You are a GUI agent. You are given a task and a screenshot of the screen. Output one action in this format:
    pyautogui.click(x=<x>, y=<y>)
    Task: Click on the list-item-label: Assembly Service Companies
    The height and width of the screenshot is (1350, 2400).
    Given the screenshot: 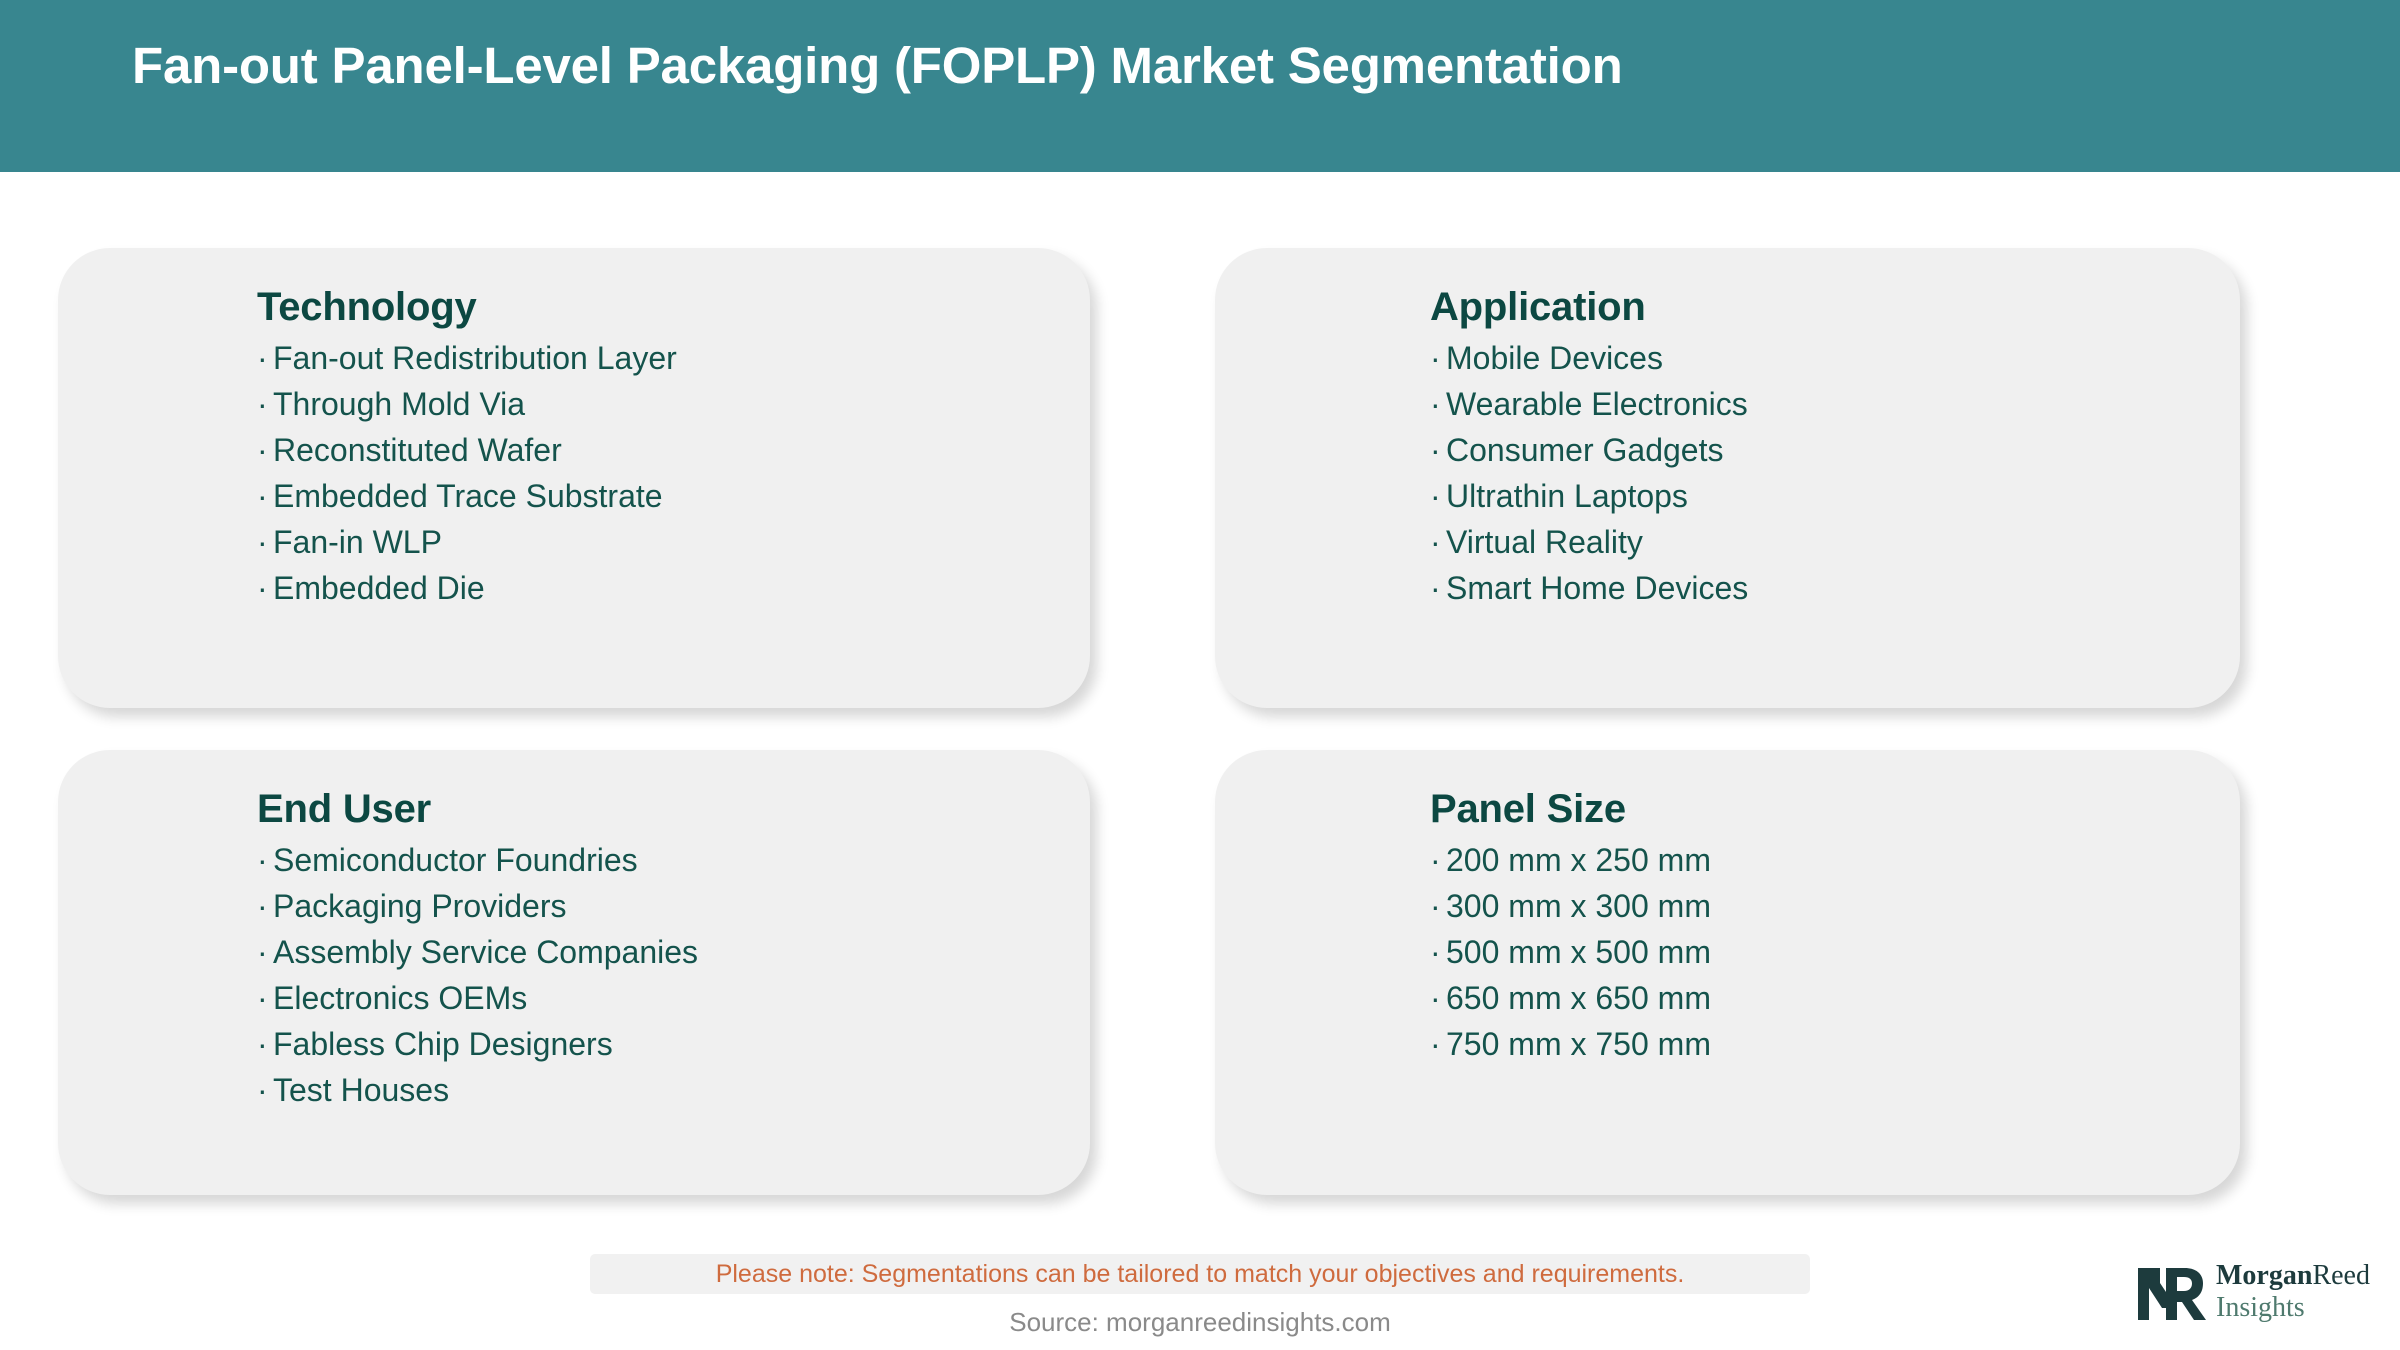 What is the action you would take?
    pyautogui.click(x=486, y=952)
    